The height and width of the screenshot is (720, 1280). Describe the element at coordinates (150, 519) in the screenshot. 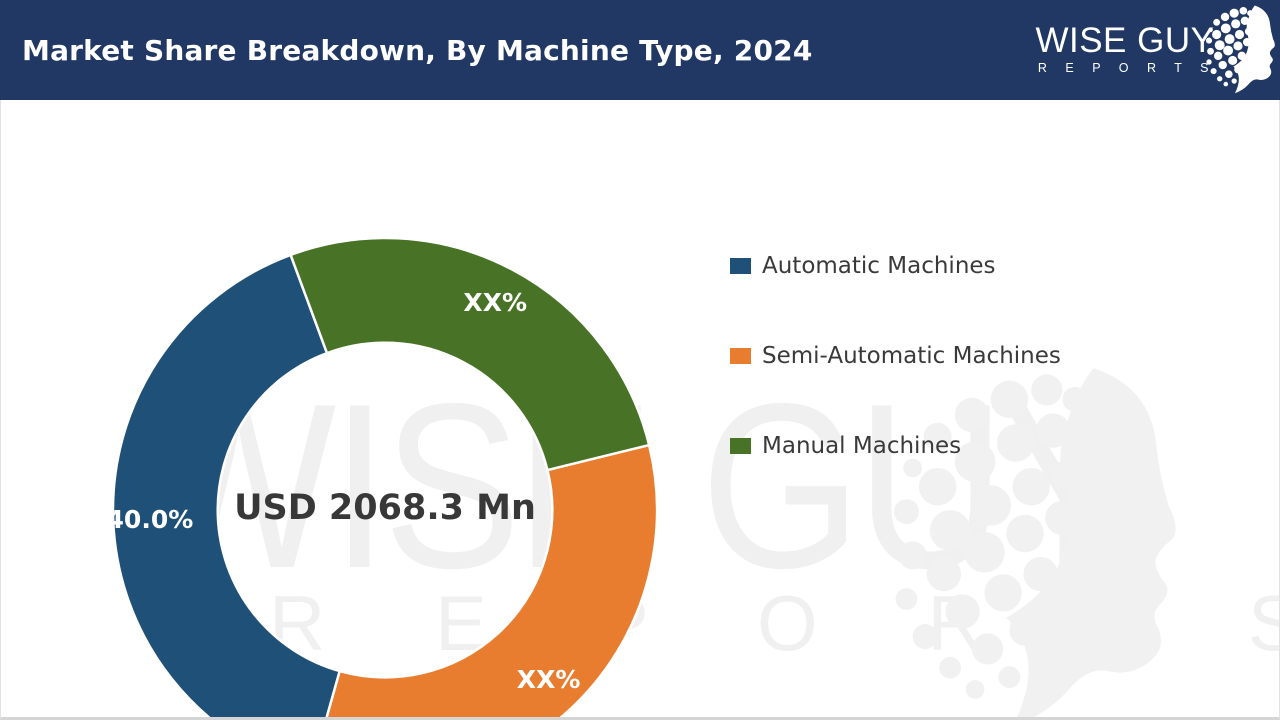

I see `slice-label: 40.0%` at that location.